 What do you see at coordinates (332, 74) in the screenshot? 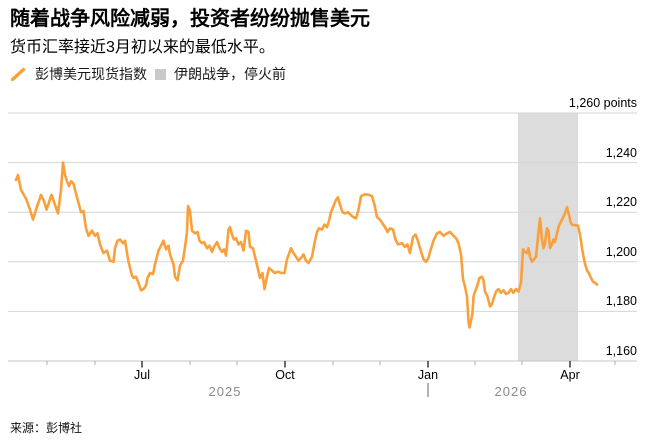
I see `legend: 彭博美元现货指数 伊朗战争，停火前` at bounding box center [332, 74].